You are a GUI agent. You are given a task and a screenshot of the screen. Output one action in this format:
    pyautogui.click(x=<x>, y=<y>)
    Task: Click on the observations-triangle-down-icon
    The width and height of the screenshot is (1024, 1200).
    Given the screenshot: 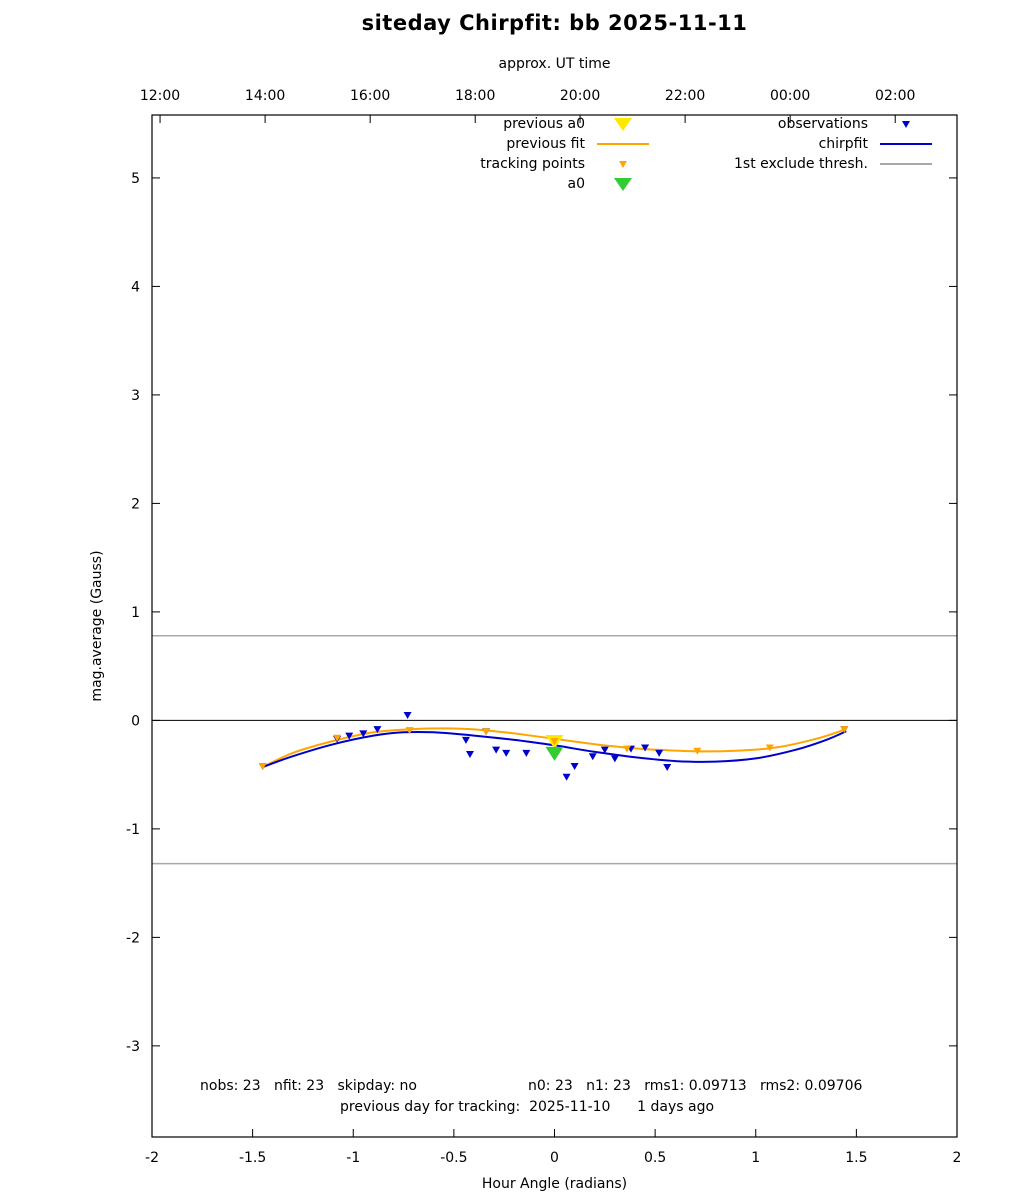 What is the action you would take?
    pyautogui.click(x=906, y=124)
    